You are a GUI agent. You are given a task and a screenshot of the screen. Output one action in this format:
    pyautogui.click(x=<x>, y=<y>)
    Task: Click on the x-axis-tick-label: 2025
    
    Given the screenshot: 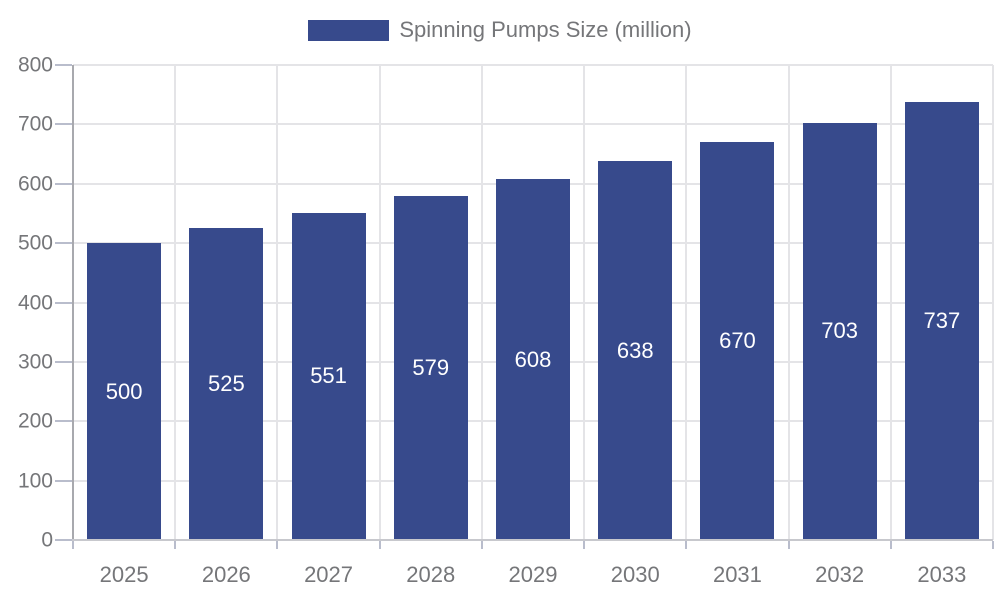 What is the action you would take?
    pyautogui.click(x=124, y=574)
    